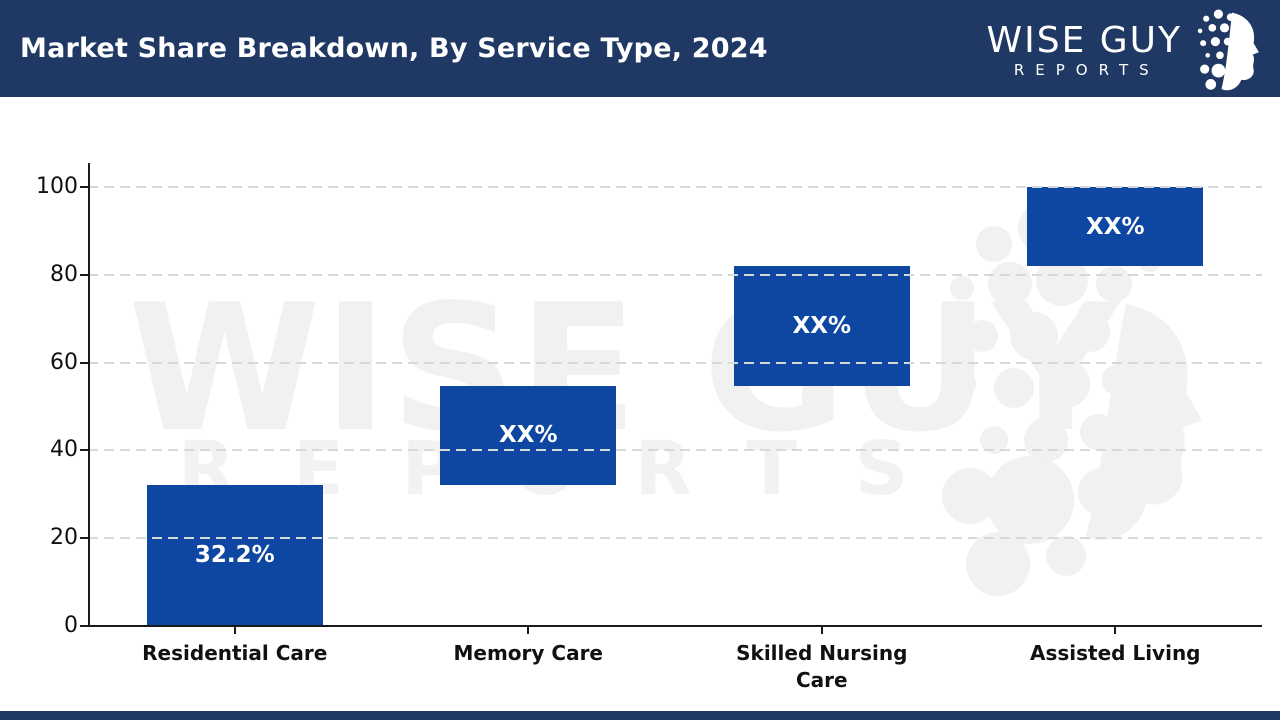 The height and width of the screenshot is (720, 1280). I want to click on waterfall-bar-2: XX%, so click(528, 435).